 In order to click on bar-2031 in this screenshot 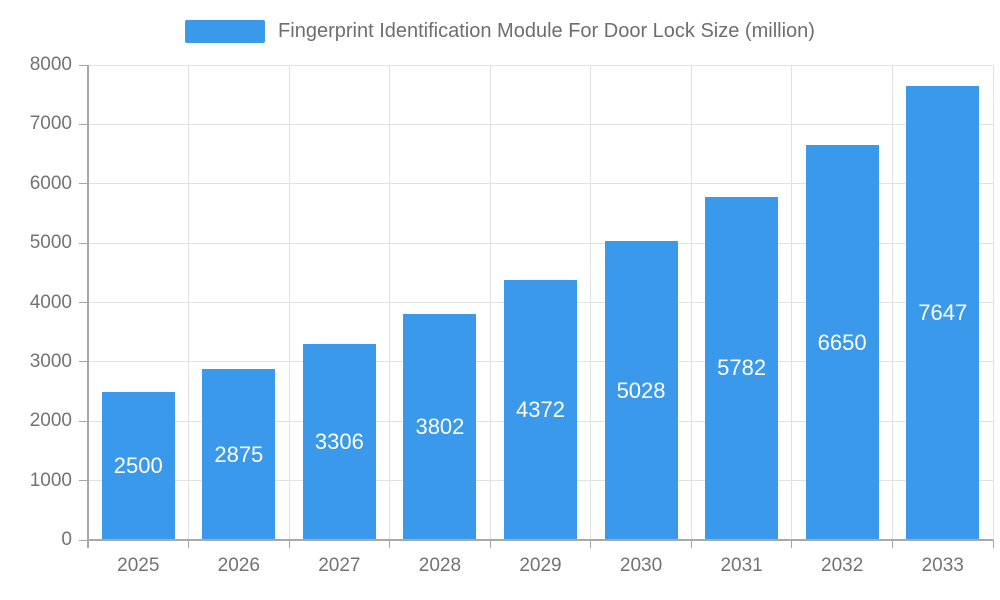, I will do `click(742, 368)`.